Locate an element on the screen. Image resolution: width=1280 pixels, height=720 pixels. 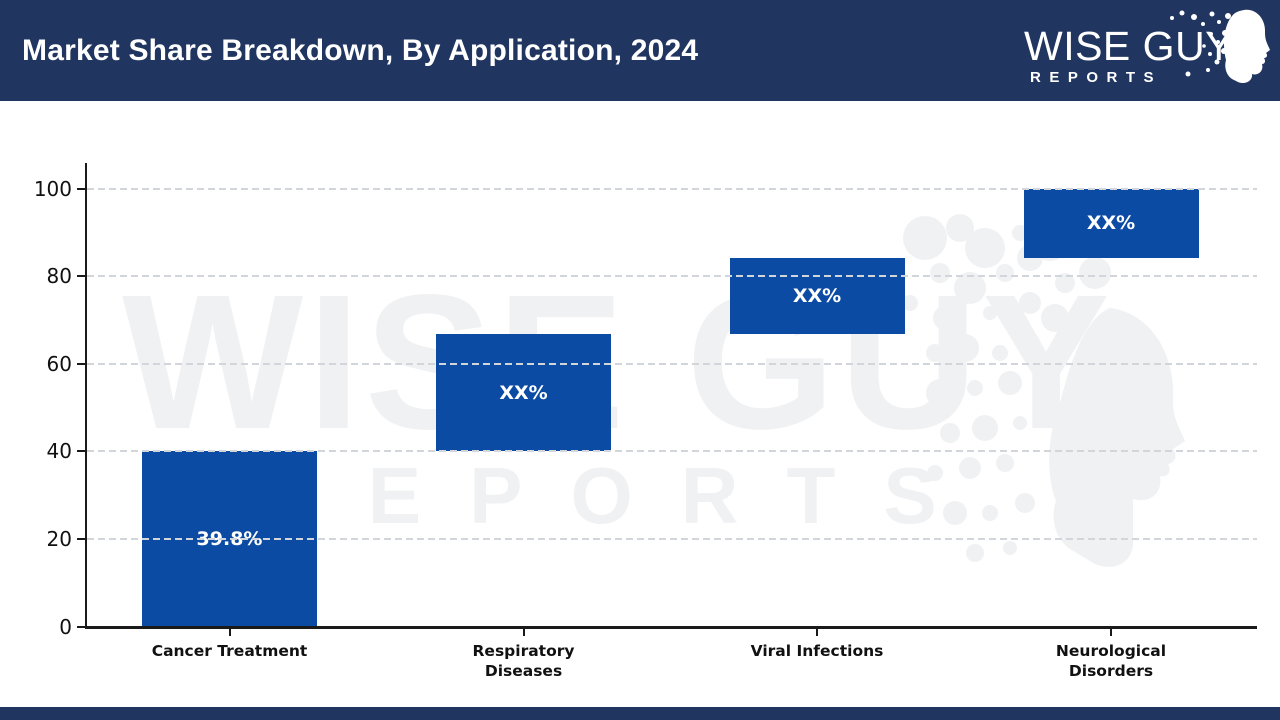
y-axis-line is located at coordinates (86, 395).